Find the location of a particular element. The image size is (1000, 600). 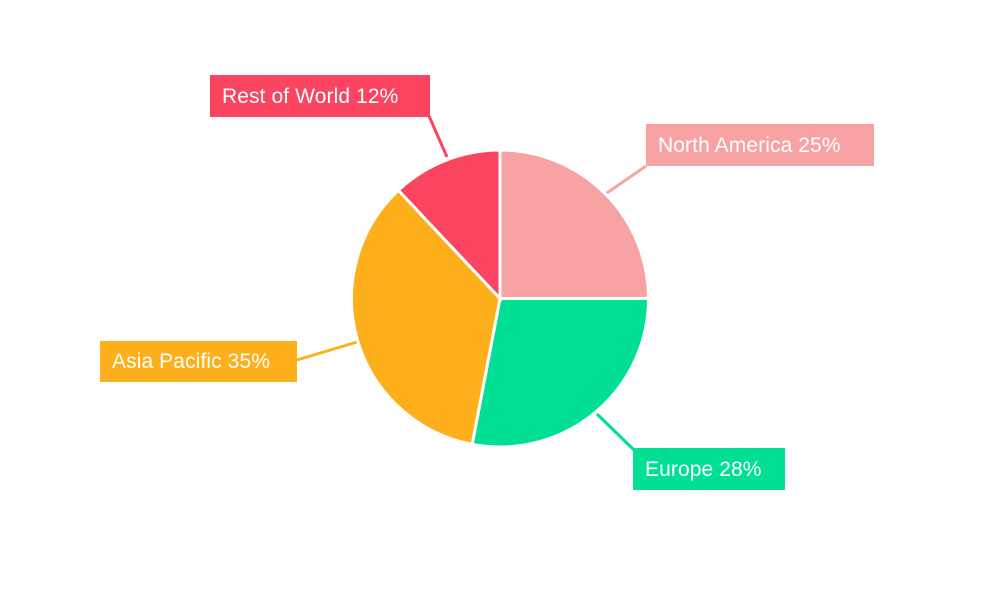

leader-line-rest-of-world is located at coordinates (438, 136).